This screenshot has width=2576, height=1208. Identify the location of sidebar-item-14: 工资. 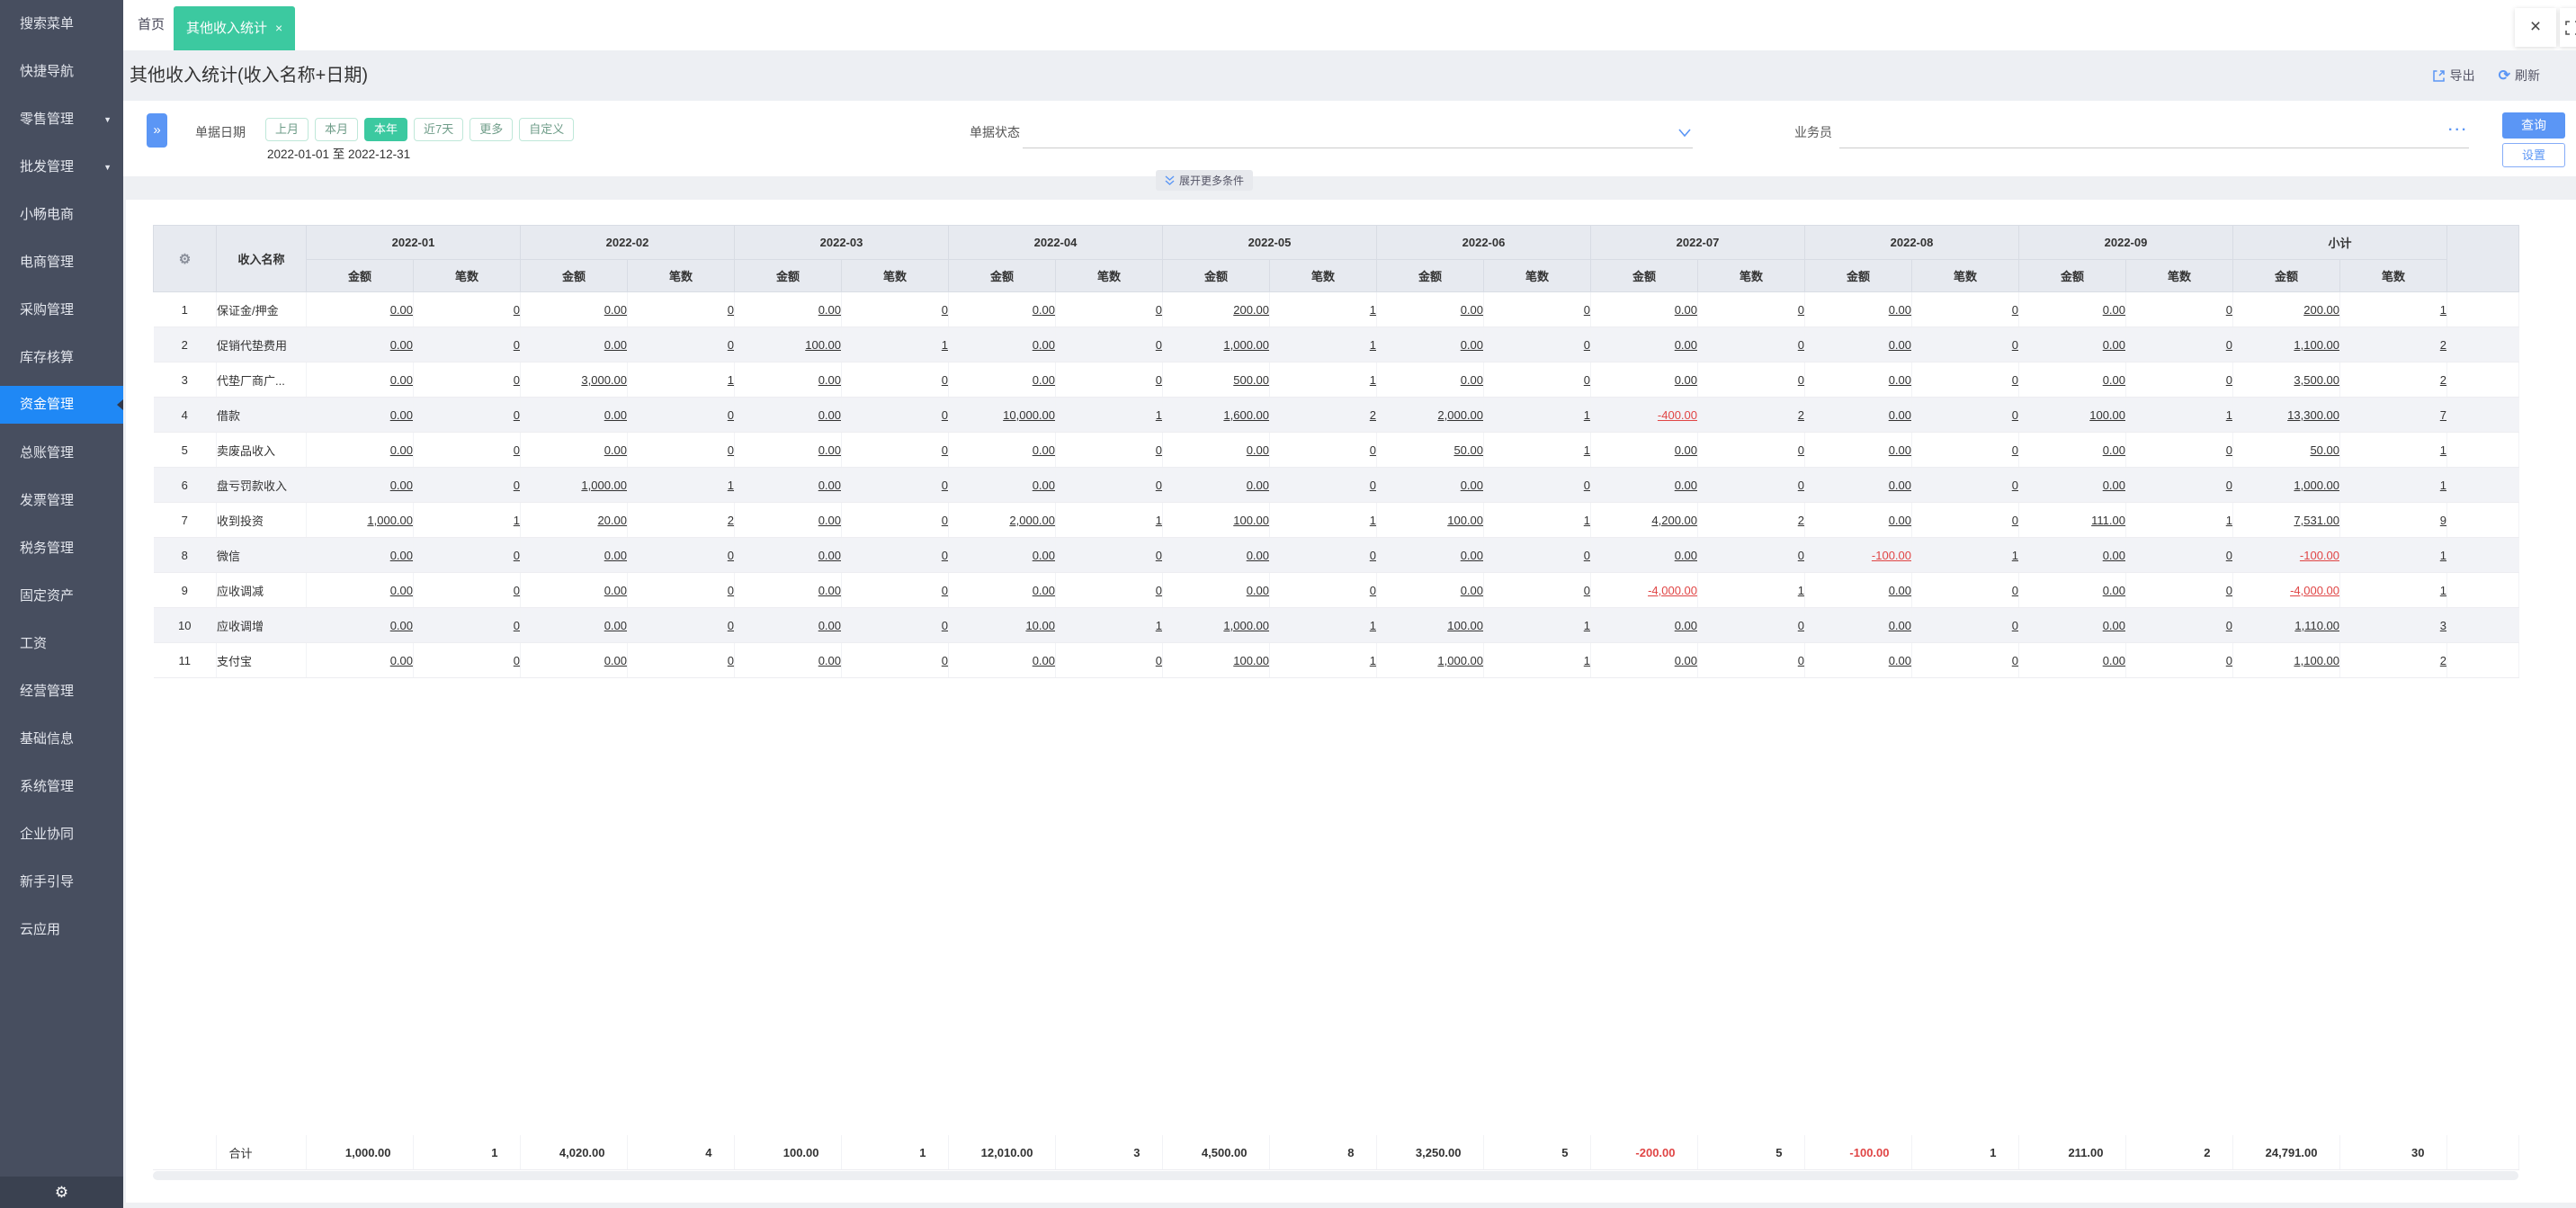
(61, 643).